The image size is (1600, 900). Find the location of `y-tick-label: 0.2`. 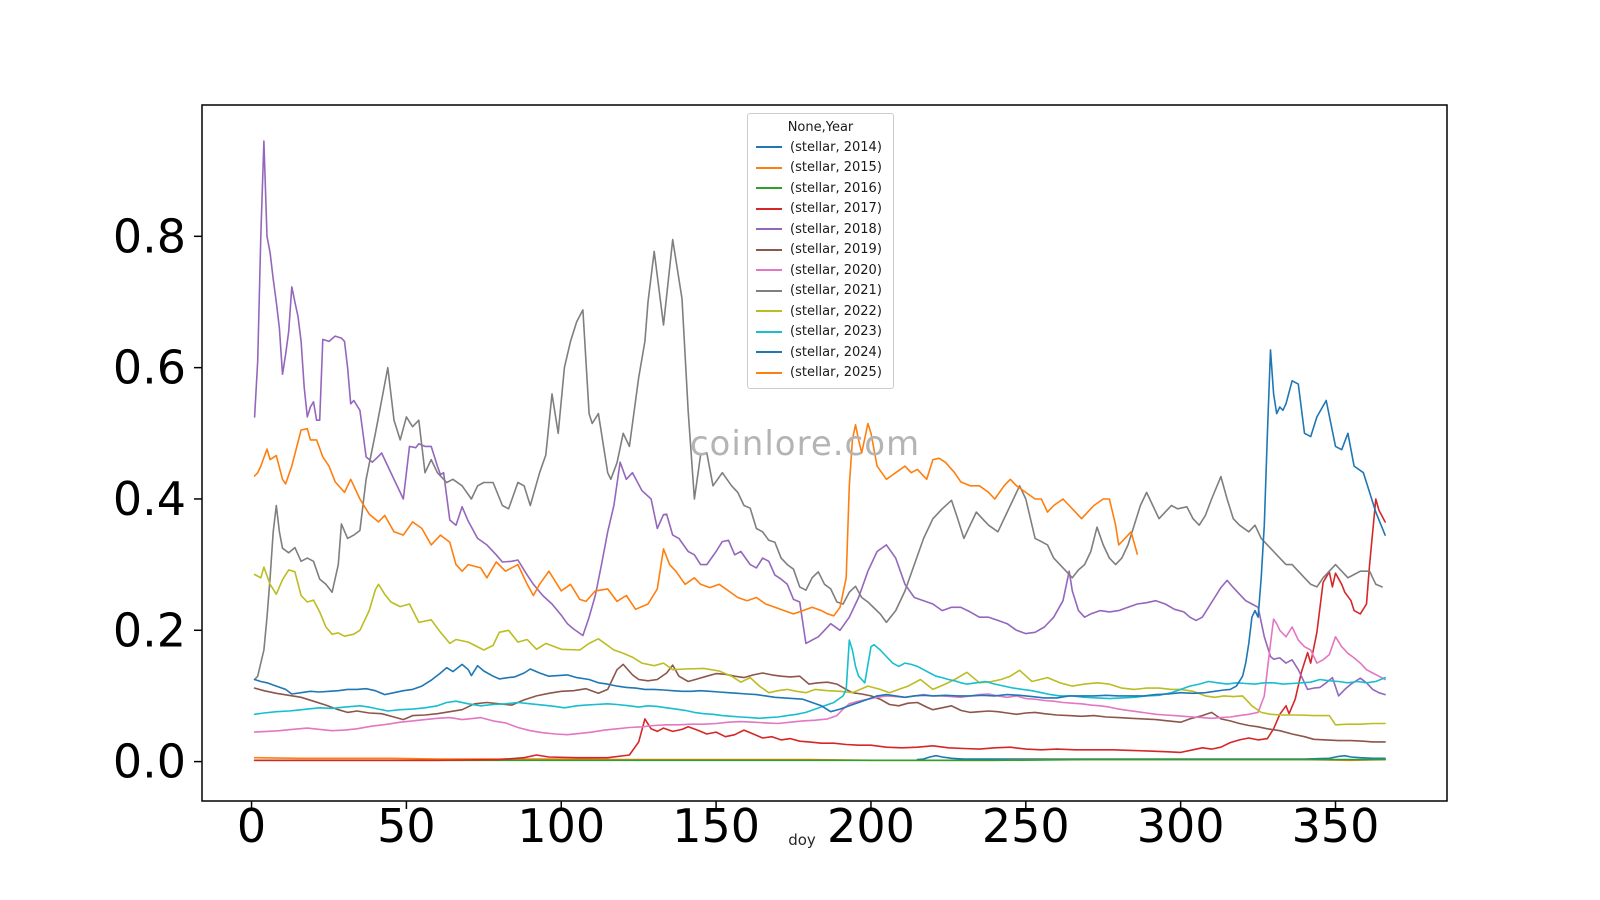

y-tick-label: 0.2 is located at coordinates (149, 630).